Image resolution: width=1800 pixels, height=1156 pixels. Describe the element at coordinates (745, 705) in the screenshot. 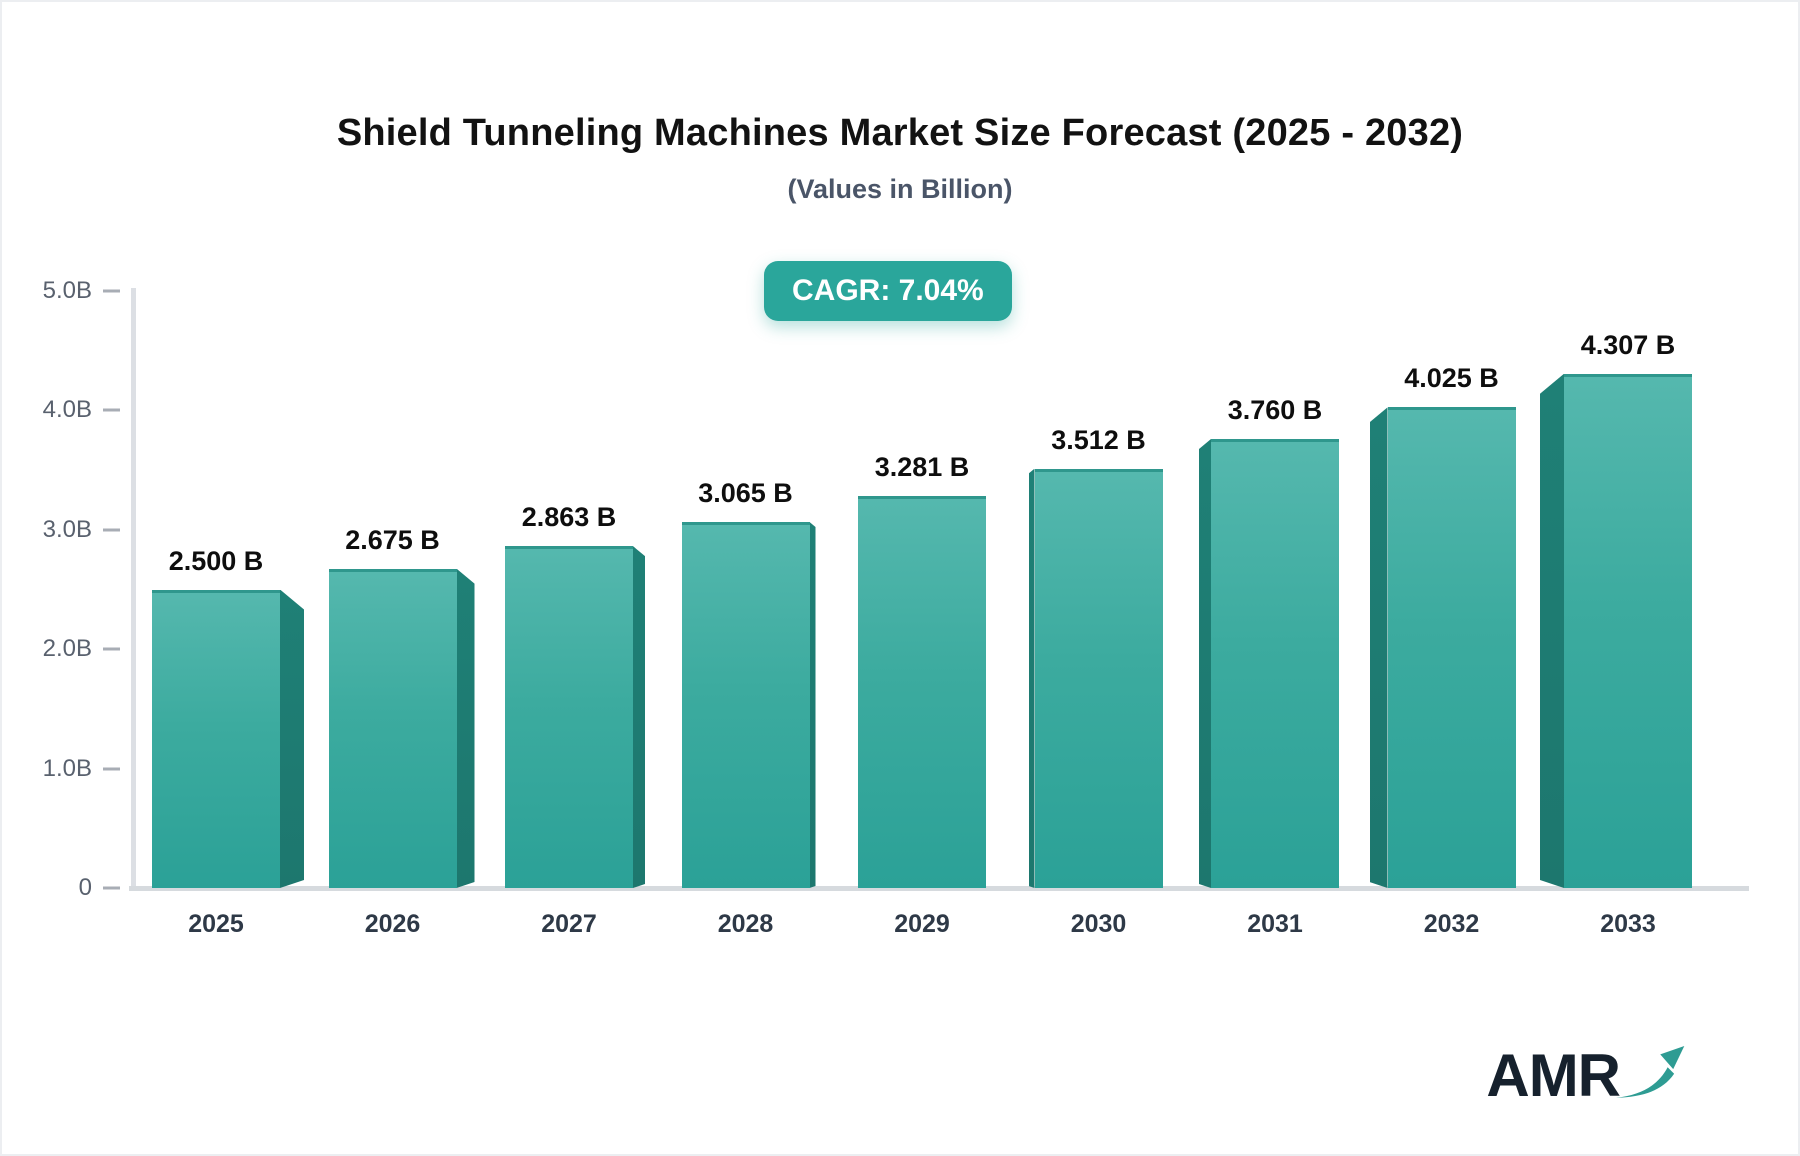

I see `bar-2028` at that location.